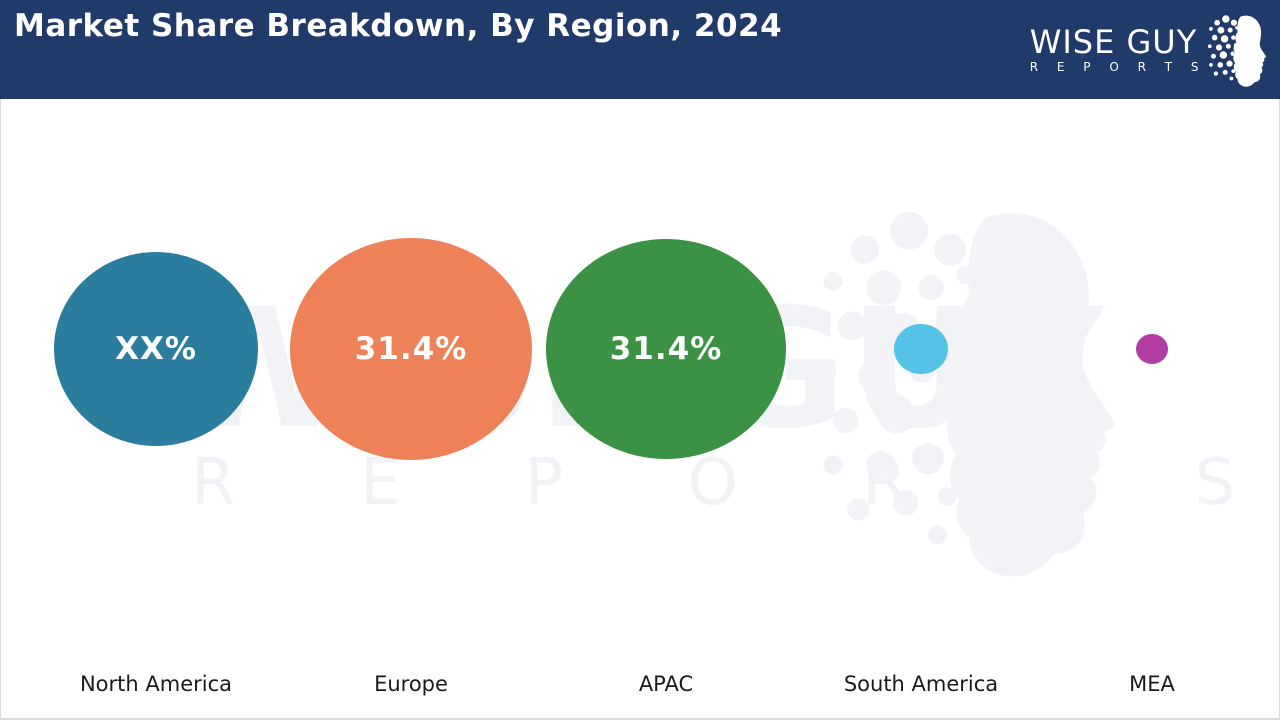 Image resolution: width=1280 pixels, height=720 pixels. What do you see at coordinates (411, 684) in the screenshot?
I see `region-label-europe: Europe` at bounding box center [411, 684].